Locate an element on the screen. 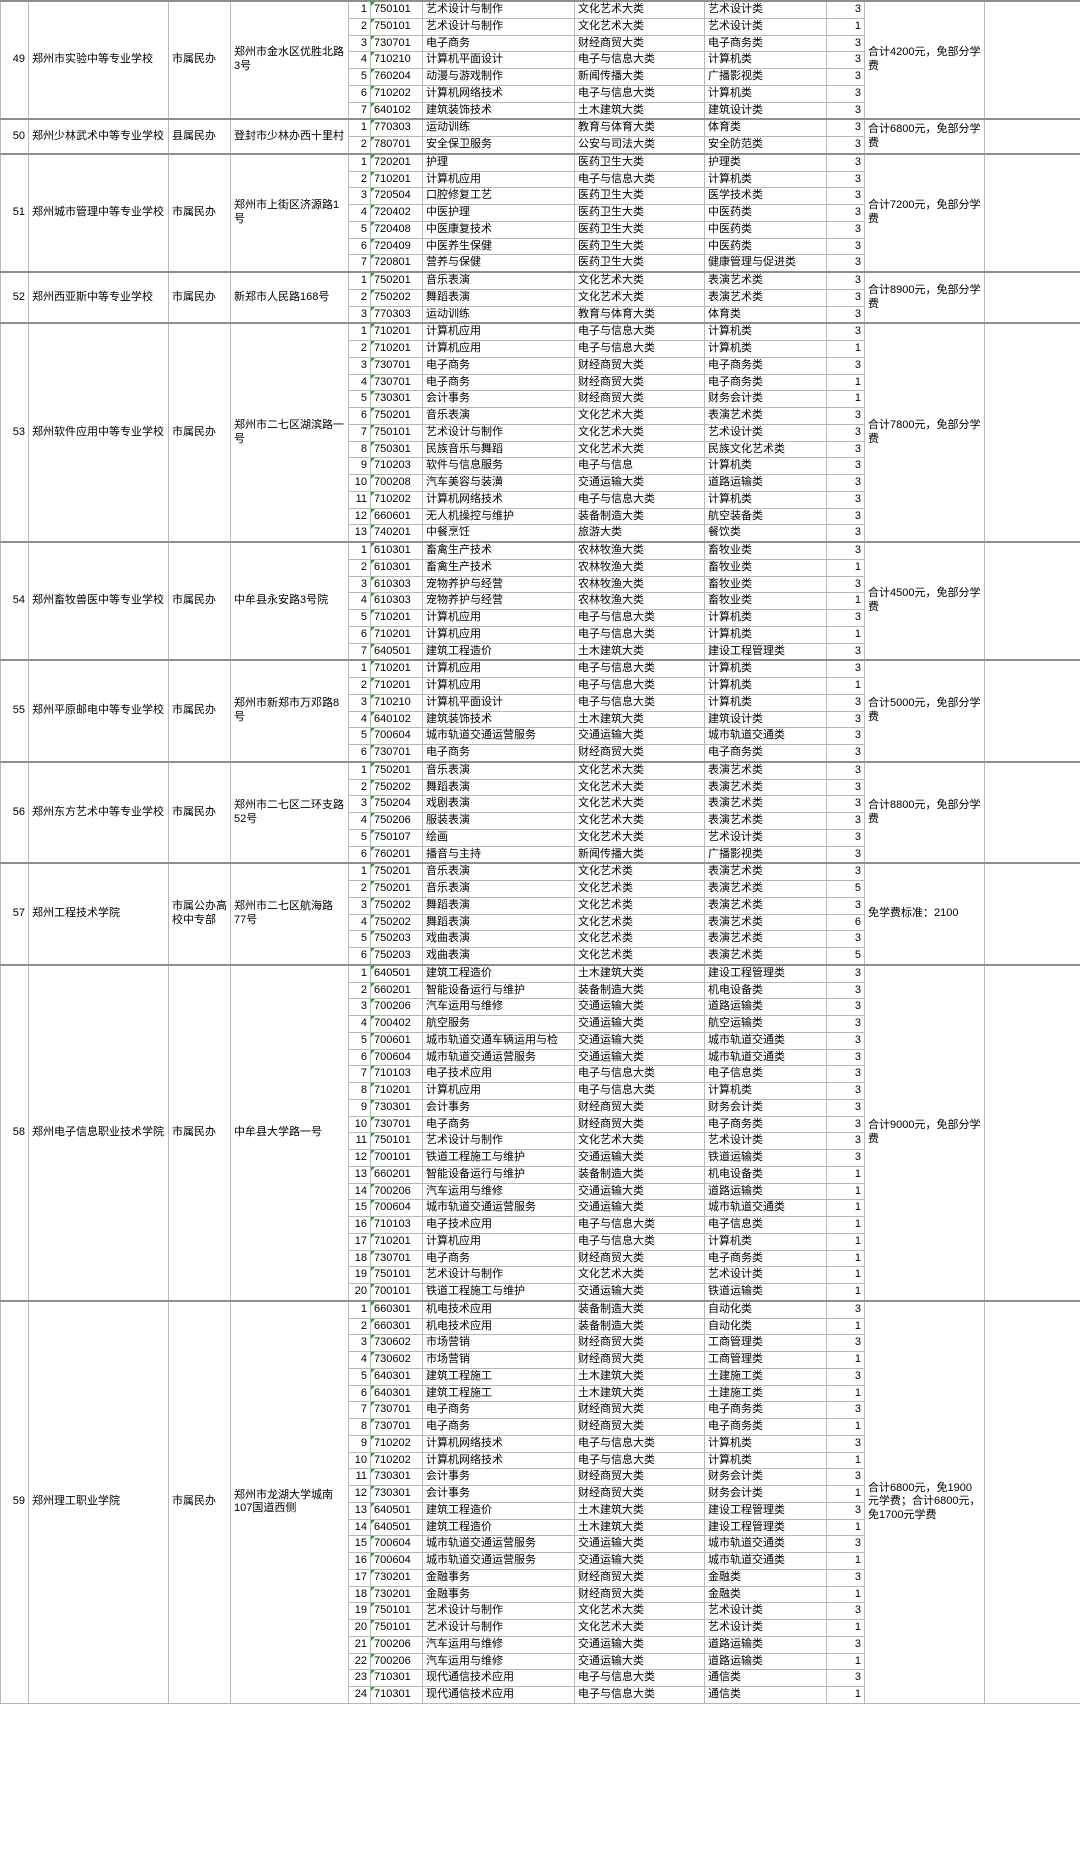 Image resolution: width=1080 pixels, height=1873 pixels. major-index: 14 is located at coordinates (359, 1191).